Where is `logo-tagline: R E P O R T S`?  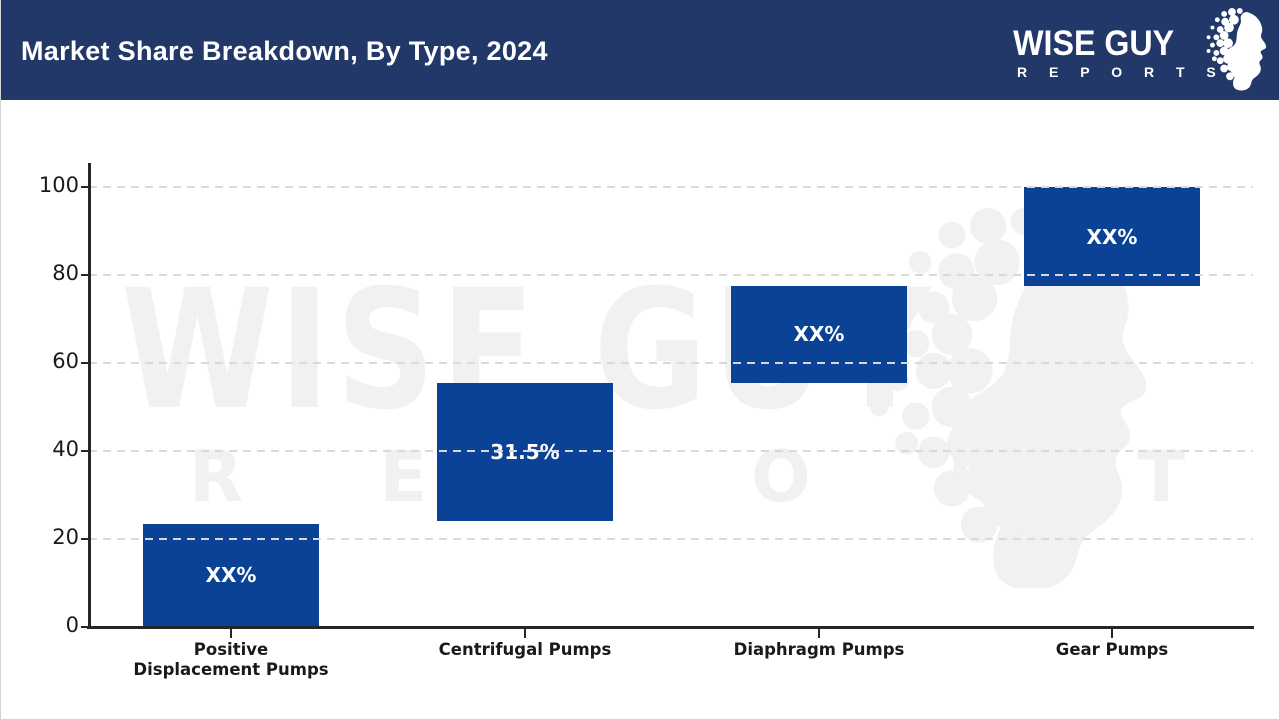 logo-tagline: R E P O R T S is located at coordinates (1121, 72).